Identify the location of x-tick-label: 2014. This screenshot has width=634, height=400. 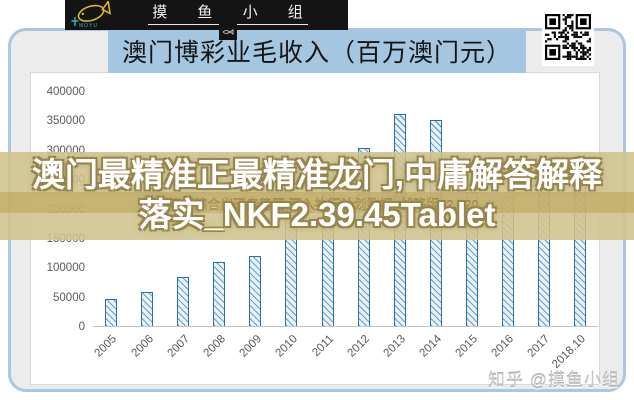
(431, 346).